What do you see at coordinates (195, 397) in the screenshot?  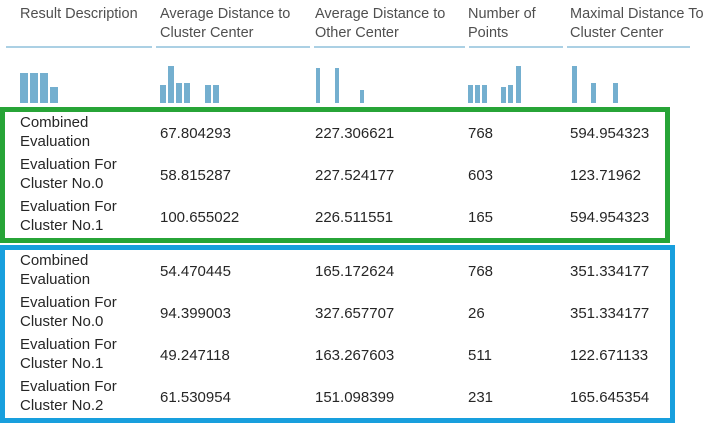 I see `metric-value: 61.530954` at bounding box center [195, 397].